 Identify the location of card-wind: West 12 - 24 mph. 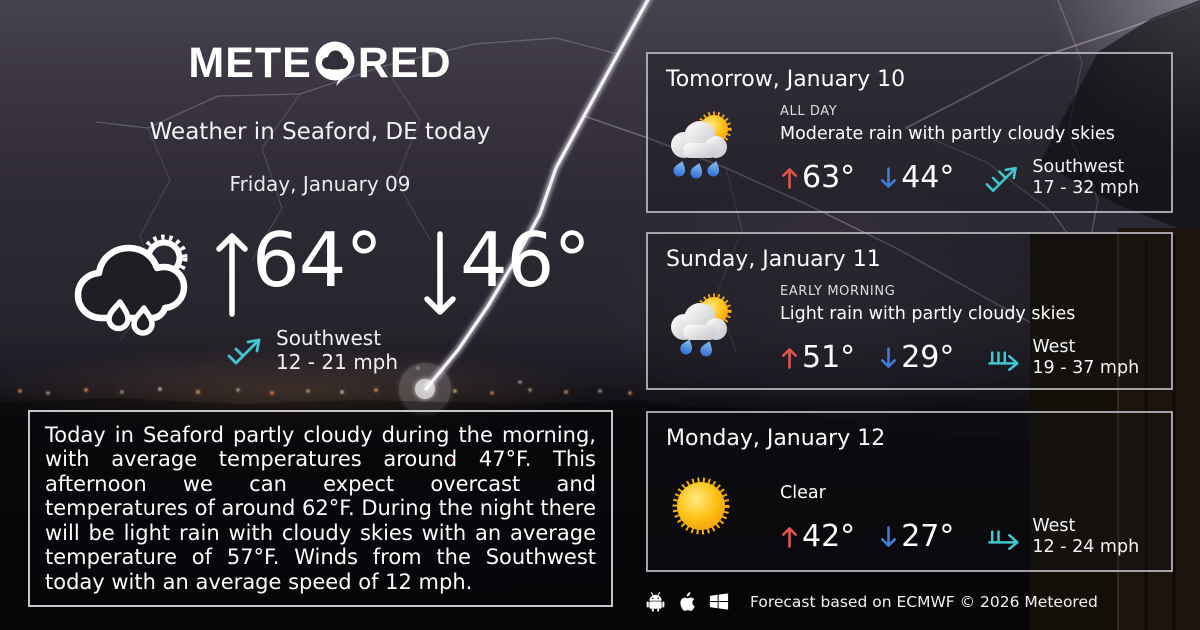
(1061, 536).